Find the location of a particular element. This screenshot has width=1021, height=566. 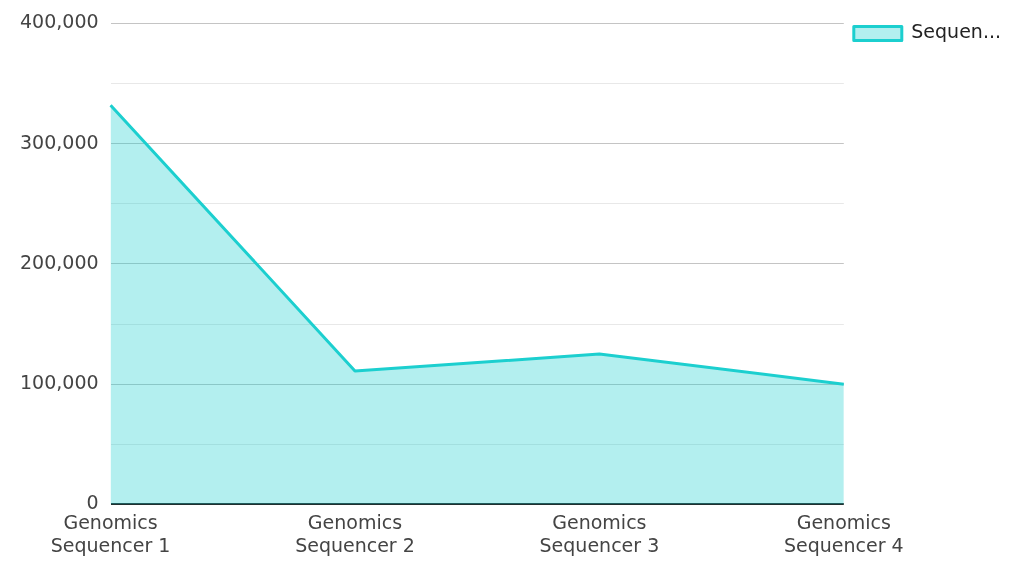

y-tick-label: 400,000 is located at coordinates (59, 21).